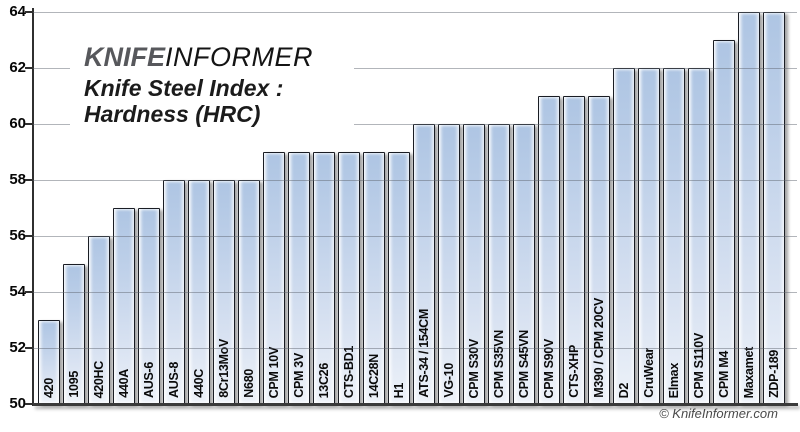 This screenshot has width=800, height=432. I want to click on bar-h1: H1, so click(399, 278).